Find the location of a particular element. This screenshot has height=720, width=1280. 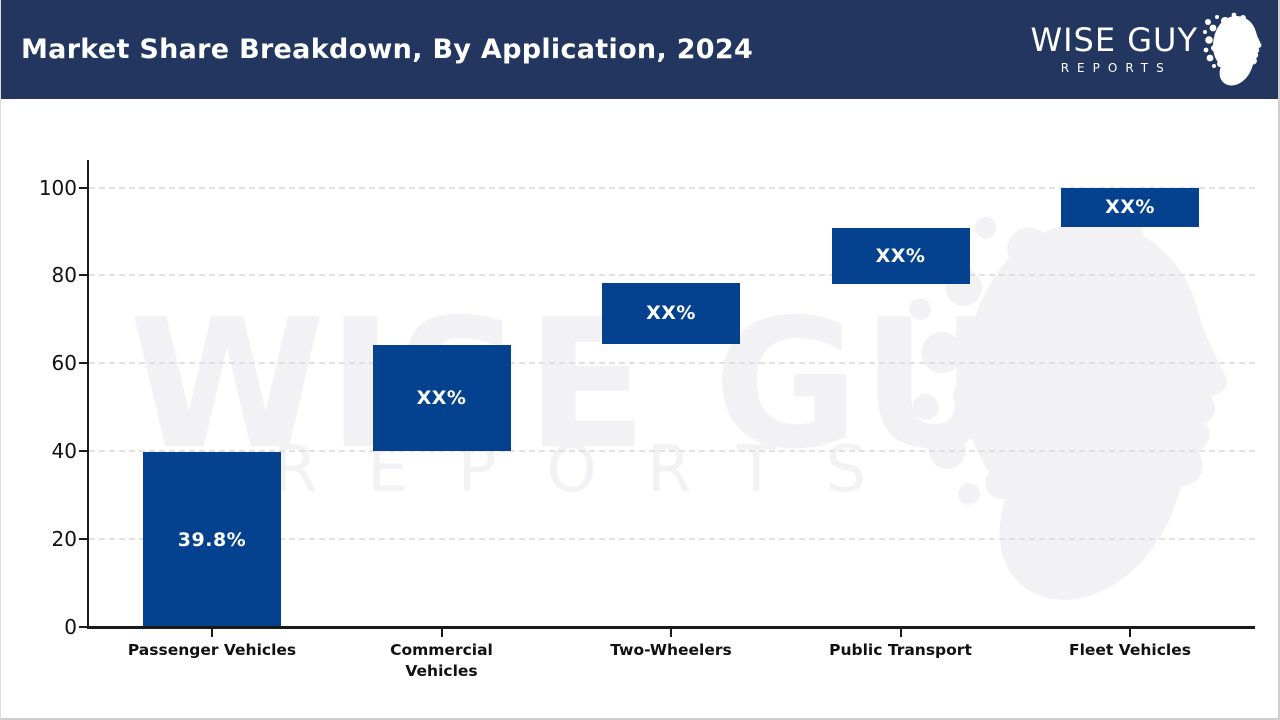

bar-value-label: 39.8% is located at coordinates (212, 539).